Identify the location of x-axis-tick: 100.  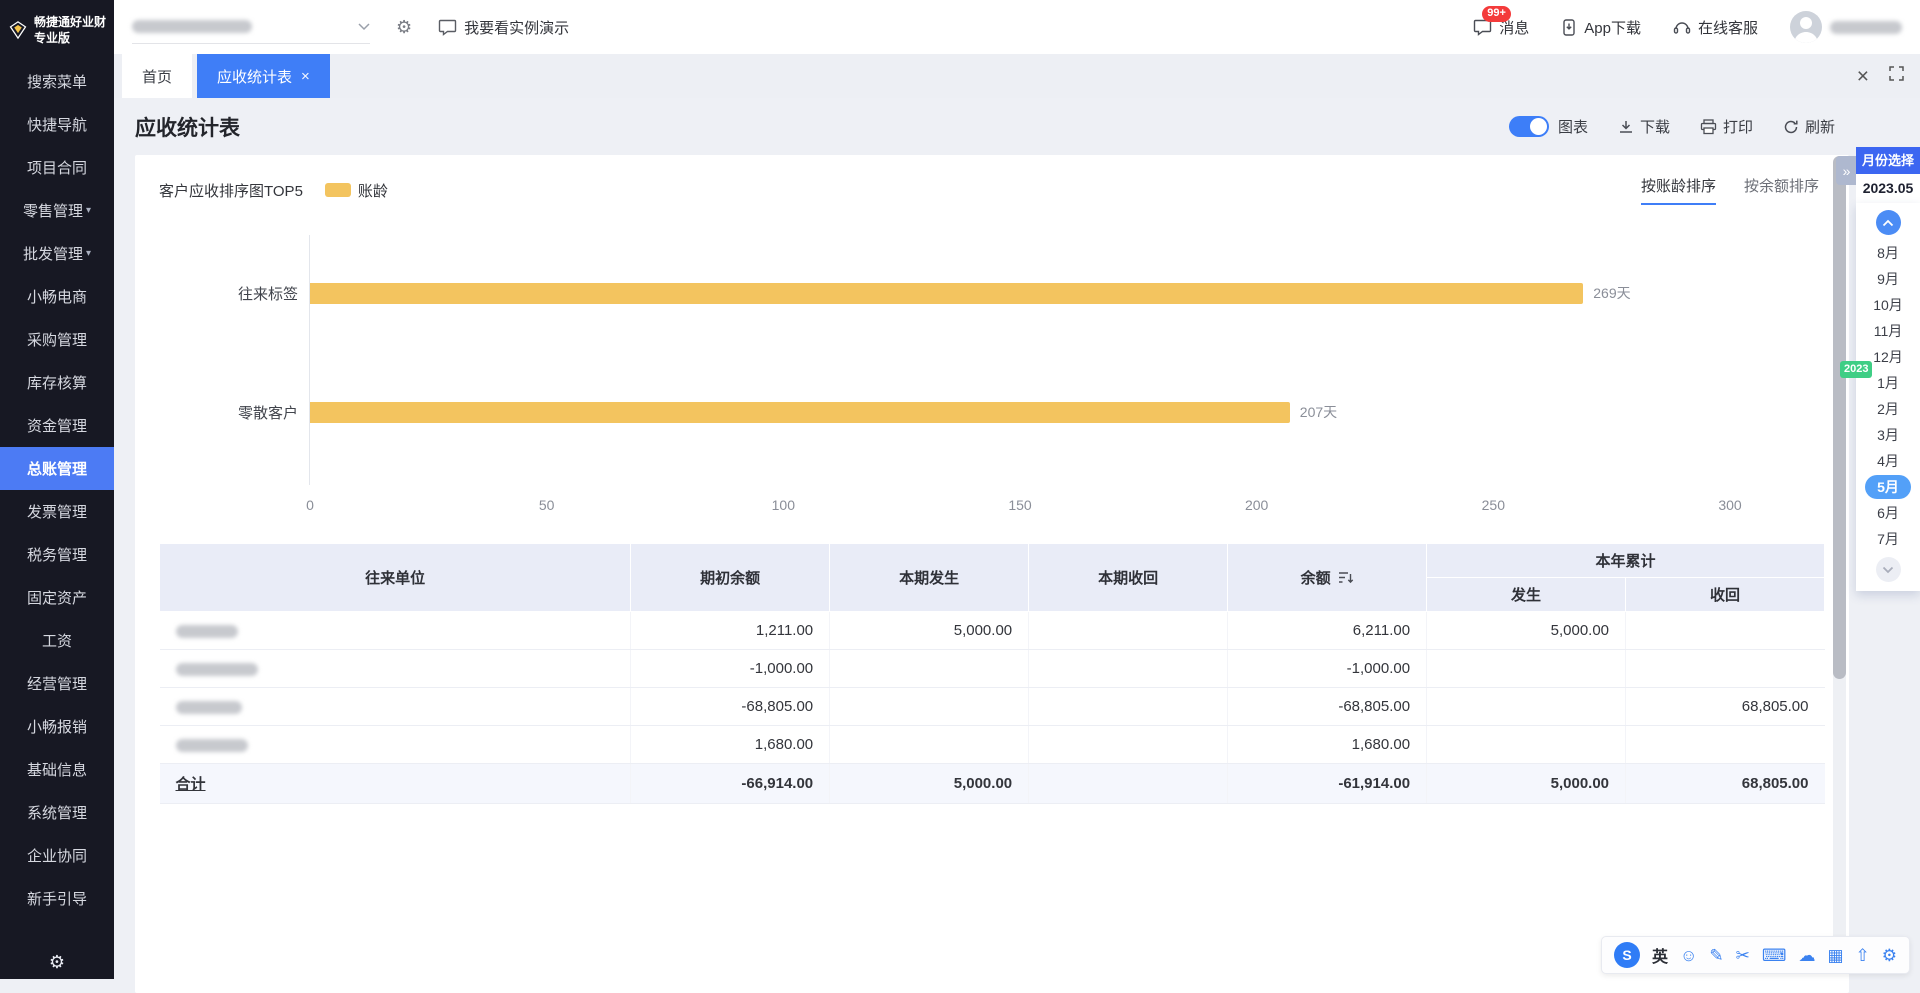
(783, 505).